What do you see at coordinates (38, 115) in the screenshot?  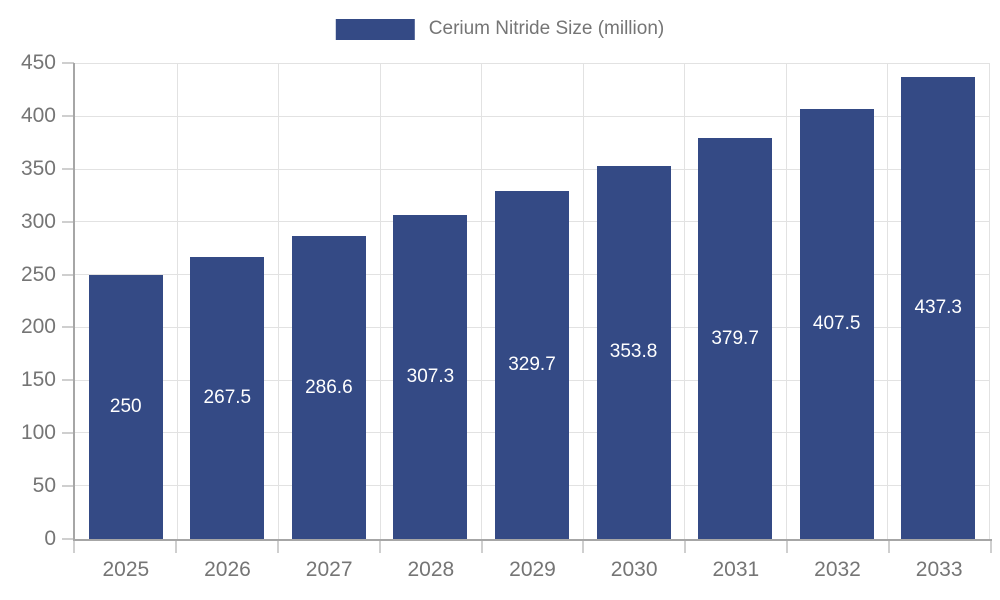 I see `y-axis-tick-label: 400` at bounding box center [38, 115].